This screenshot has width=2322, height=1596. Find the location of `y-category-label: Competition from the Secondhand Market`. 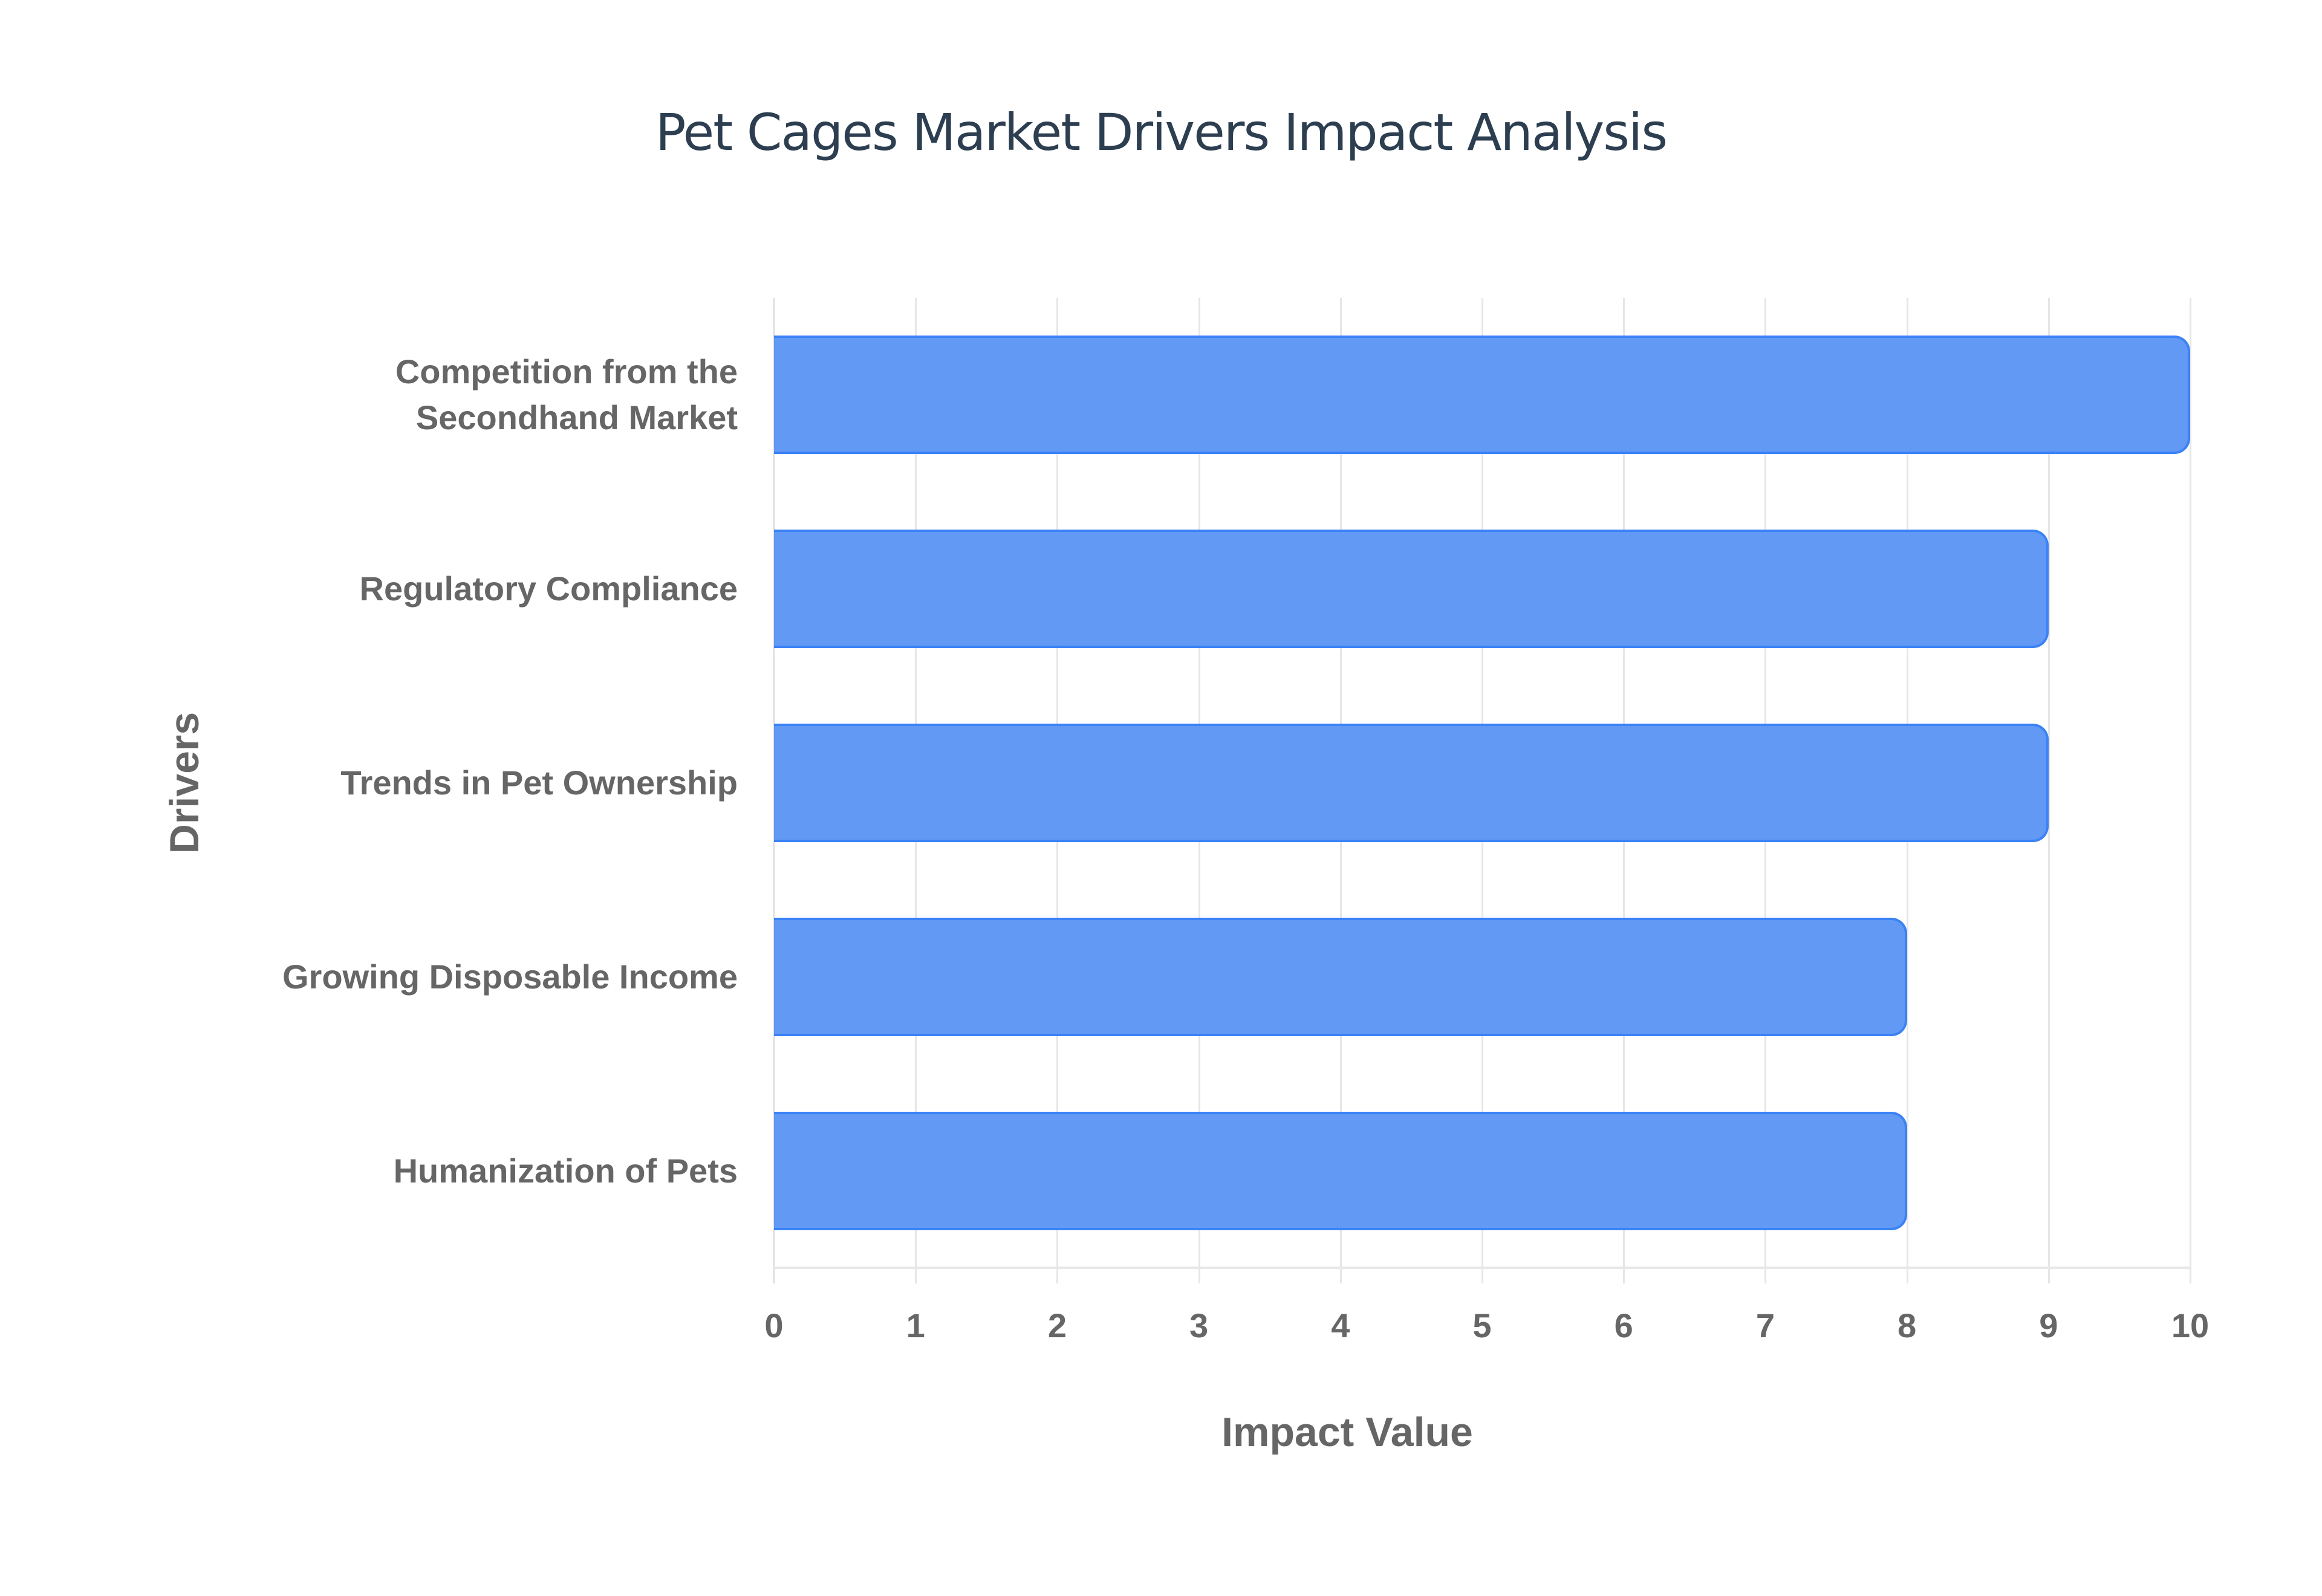

y-category-label: Competition from the Secondhand Market is located at coordinates (466, 395).